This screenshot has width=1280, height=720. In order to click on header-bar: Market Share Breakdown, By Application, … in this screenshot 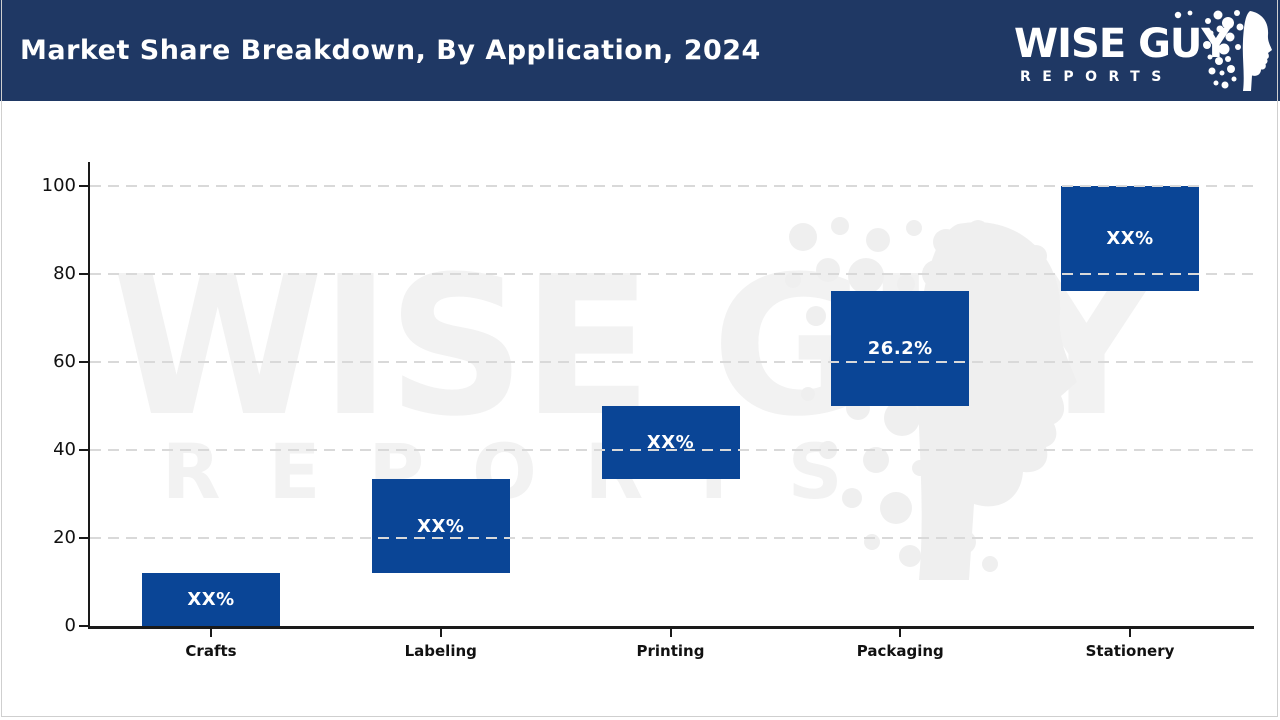, I will do `click(640, 50)`.